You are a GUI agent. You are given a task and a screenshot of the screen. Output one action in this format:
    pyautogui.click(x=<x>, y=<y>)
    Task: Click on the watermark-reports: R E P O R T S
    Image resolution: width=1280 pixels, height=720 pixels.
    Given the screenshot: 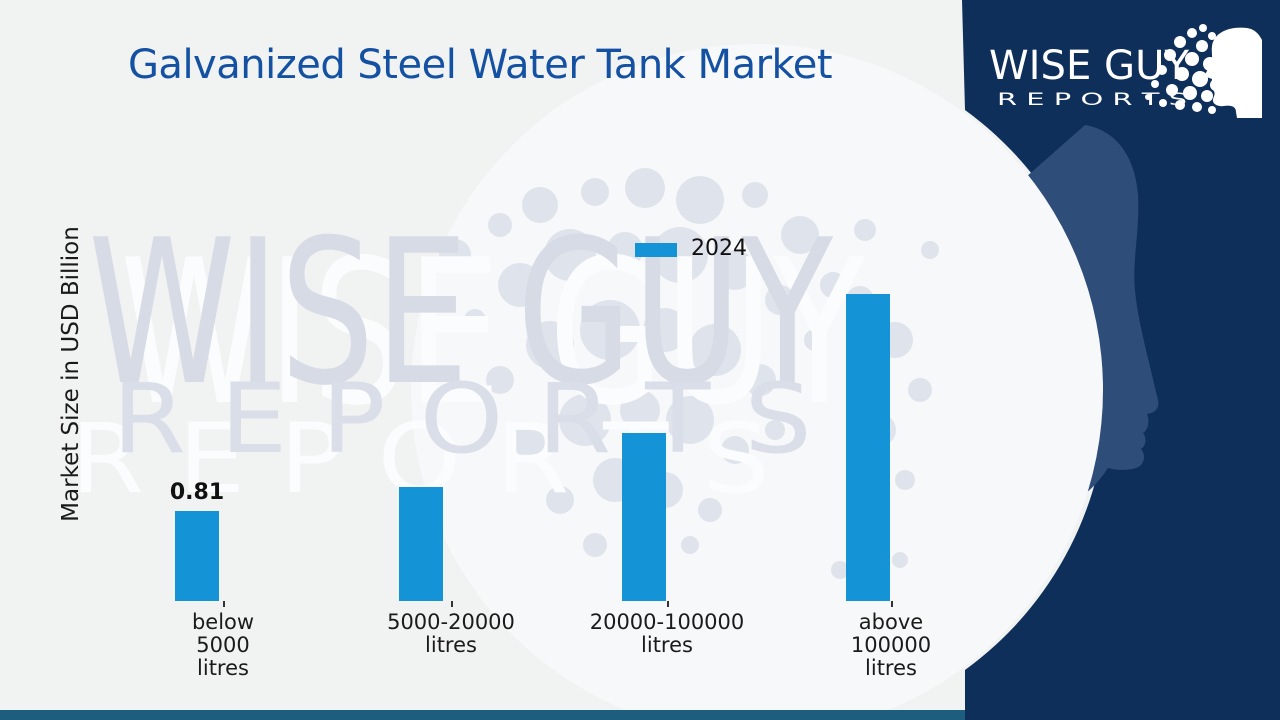 What is the action you would take?
    pyautogui.click(x=462, y=419)
    